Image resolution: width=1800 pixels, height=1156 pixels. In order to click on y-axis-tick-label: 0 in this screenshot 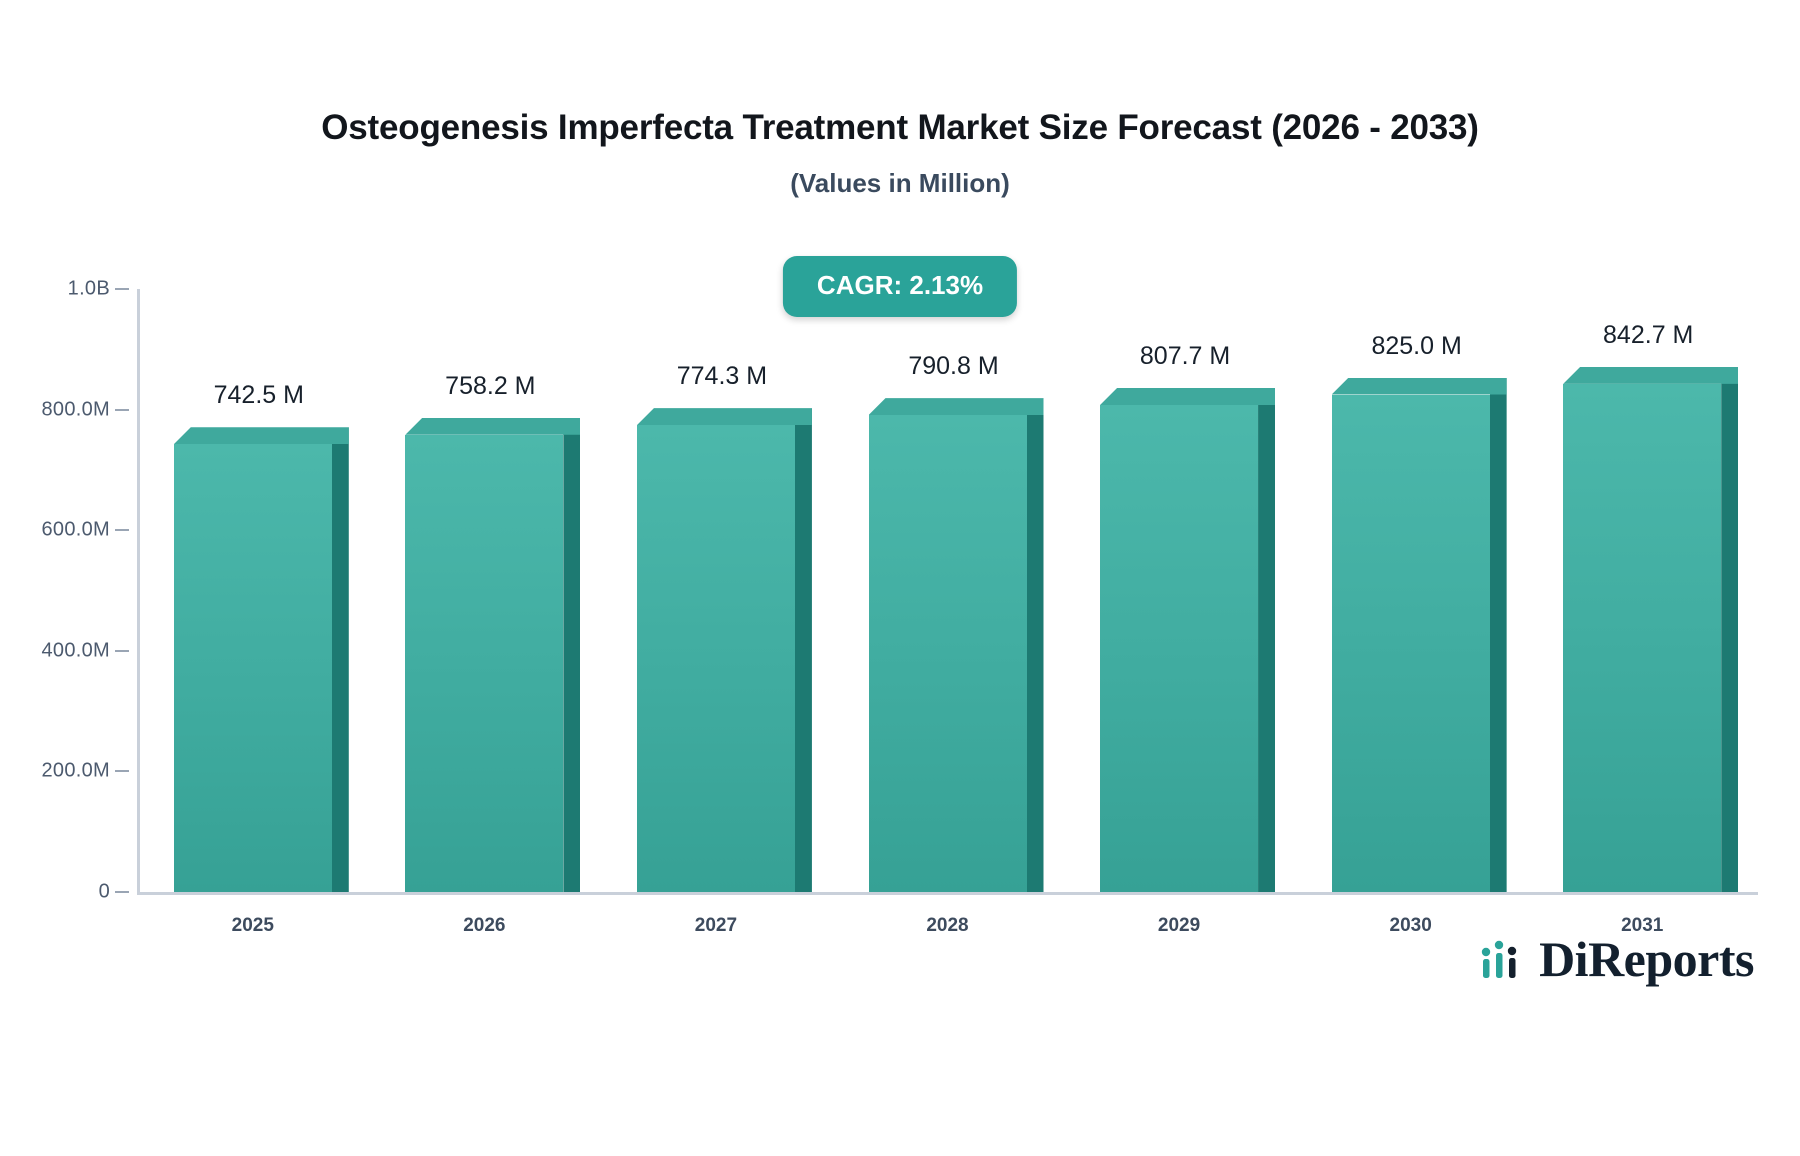, I will do `click(104, 891)`.